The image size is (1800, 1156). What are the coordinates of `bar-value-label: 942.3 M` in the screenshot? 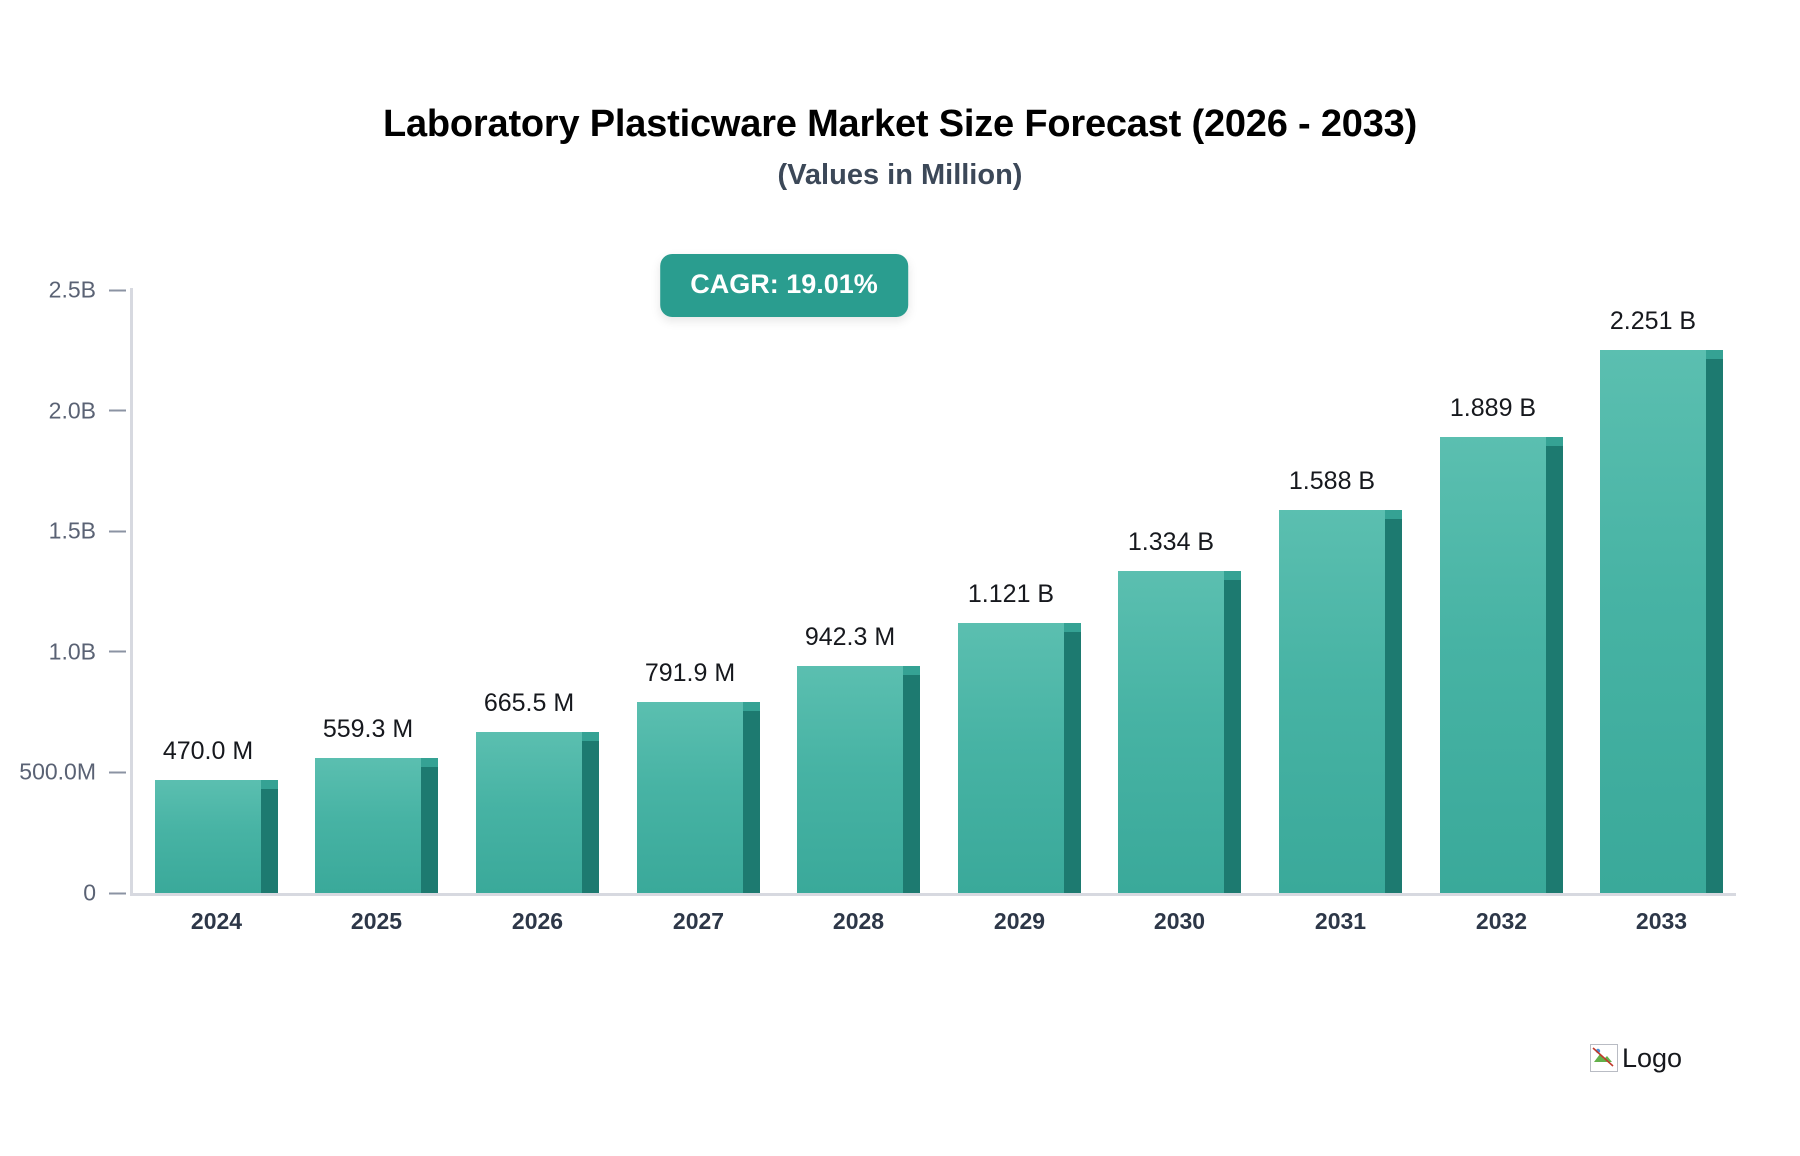 It's located at (850, 637).